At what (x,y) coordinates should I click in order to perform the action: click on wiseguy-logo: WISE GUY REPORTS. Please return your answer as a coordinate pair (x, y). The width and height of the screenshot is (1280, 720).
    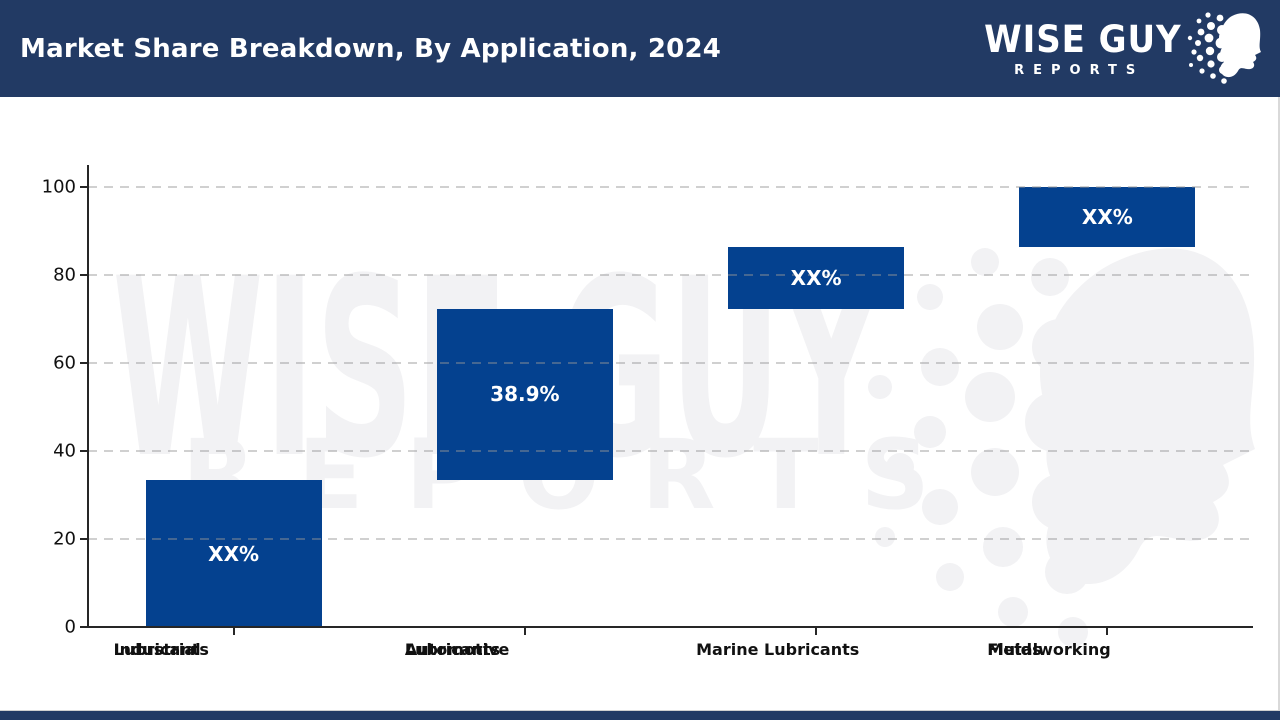
    Looking at the image, I should click on (1114, 49).